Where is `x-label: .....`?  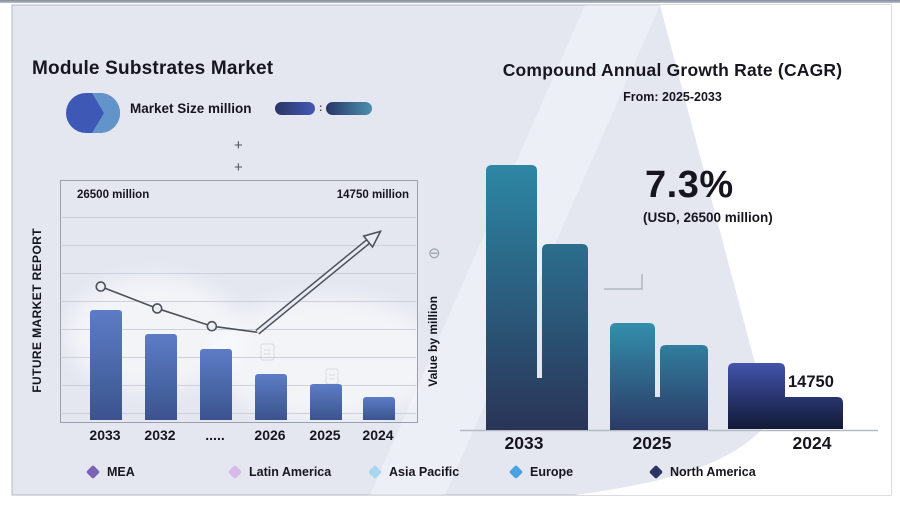 x-label: ..... is located at coordinates (215, 435).